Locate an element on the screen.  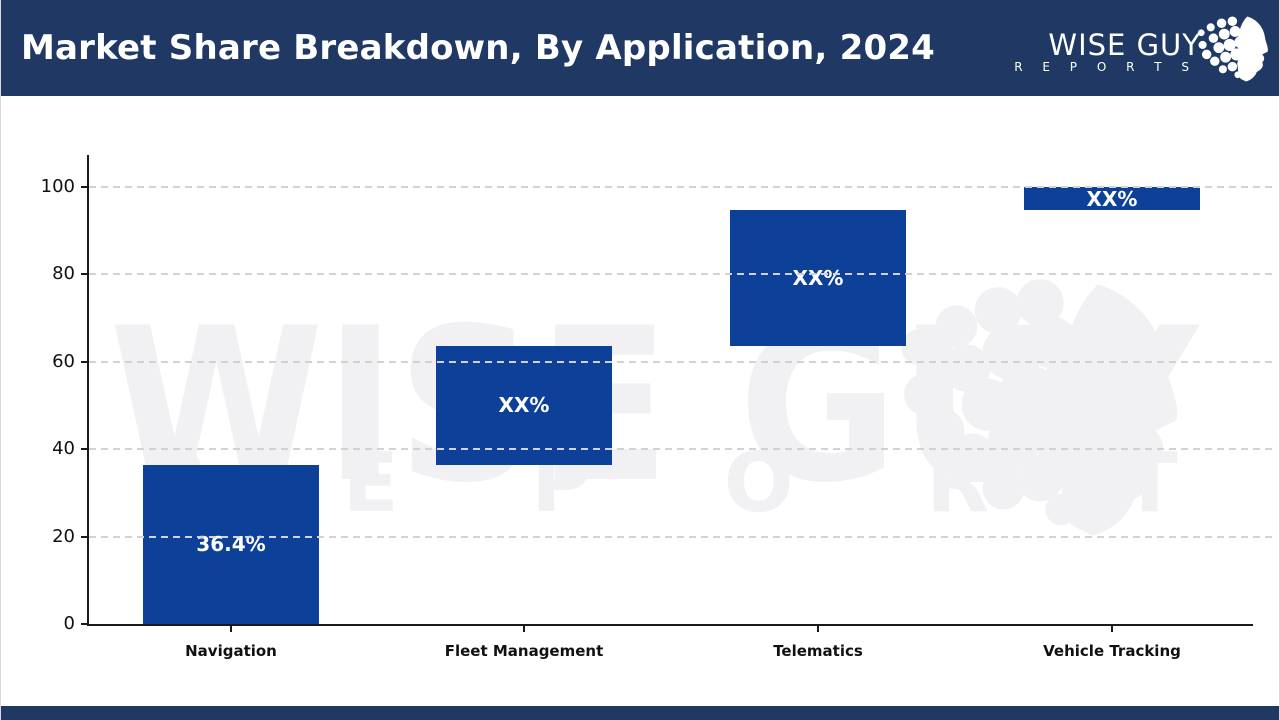
x-category-label: Vehicle Tracking is located at coordinates (1112, 651).